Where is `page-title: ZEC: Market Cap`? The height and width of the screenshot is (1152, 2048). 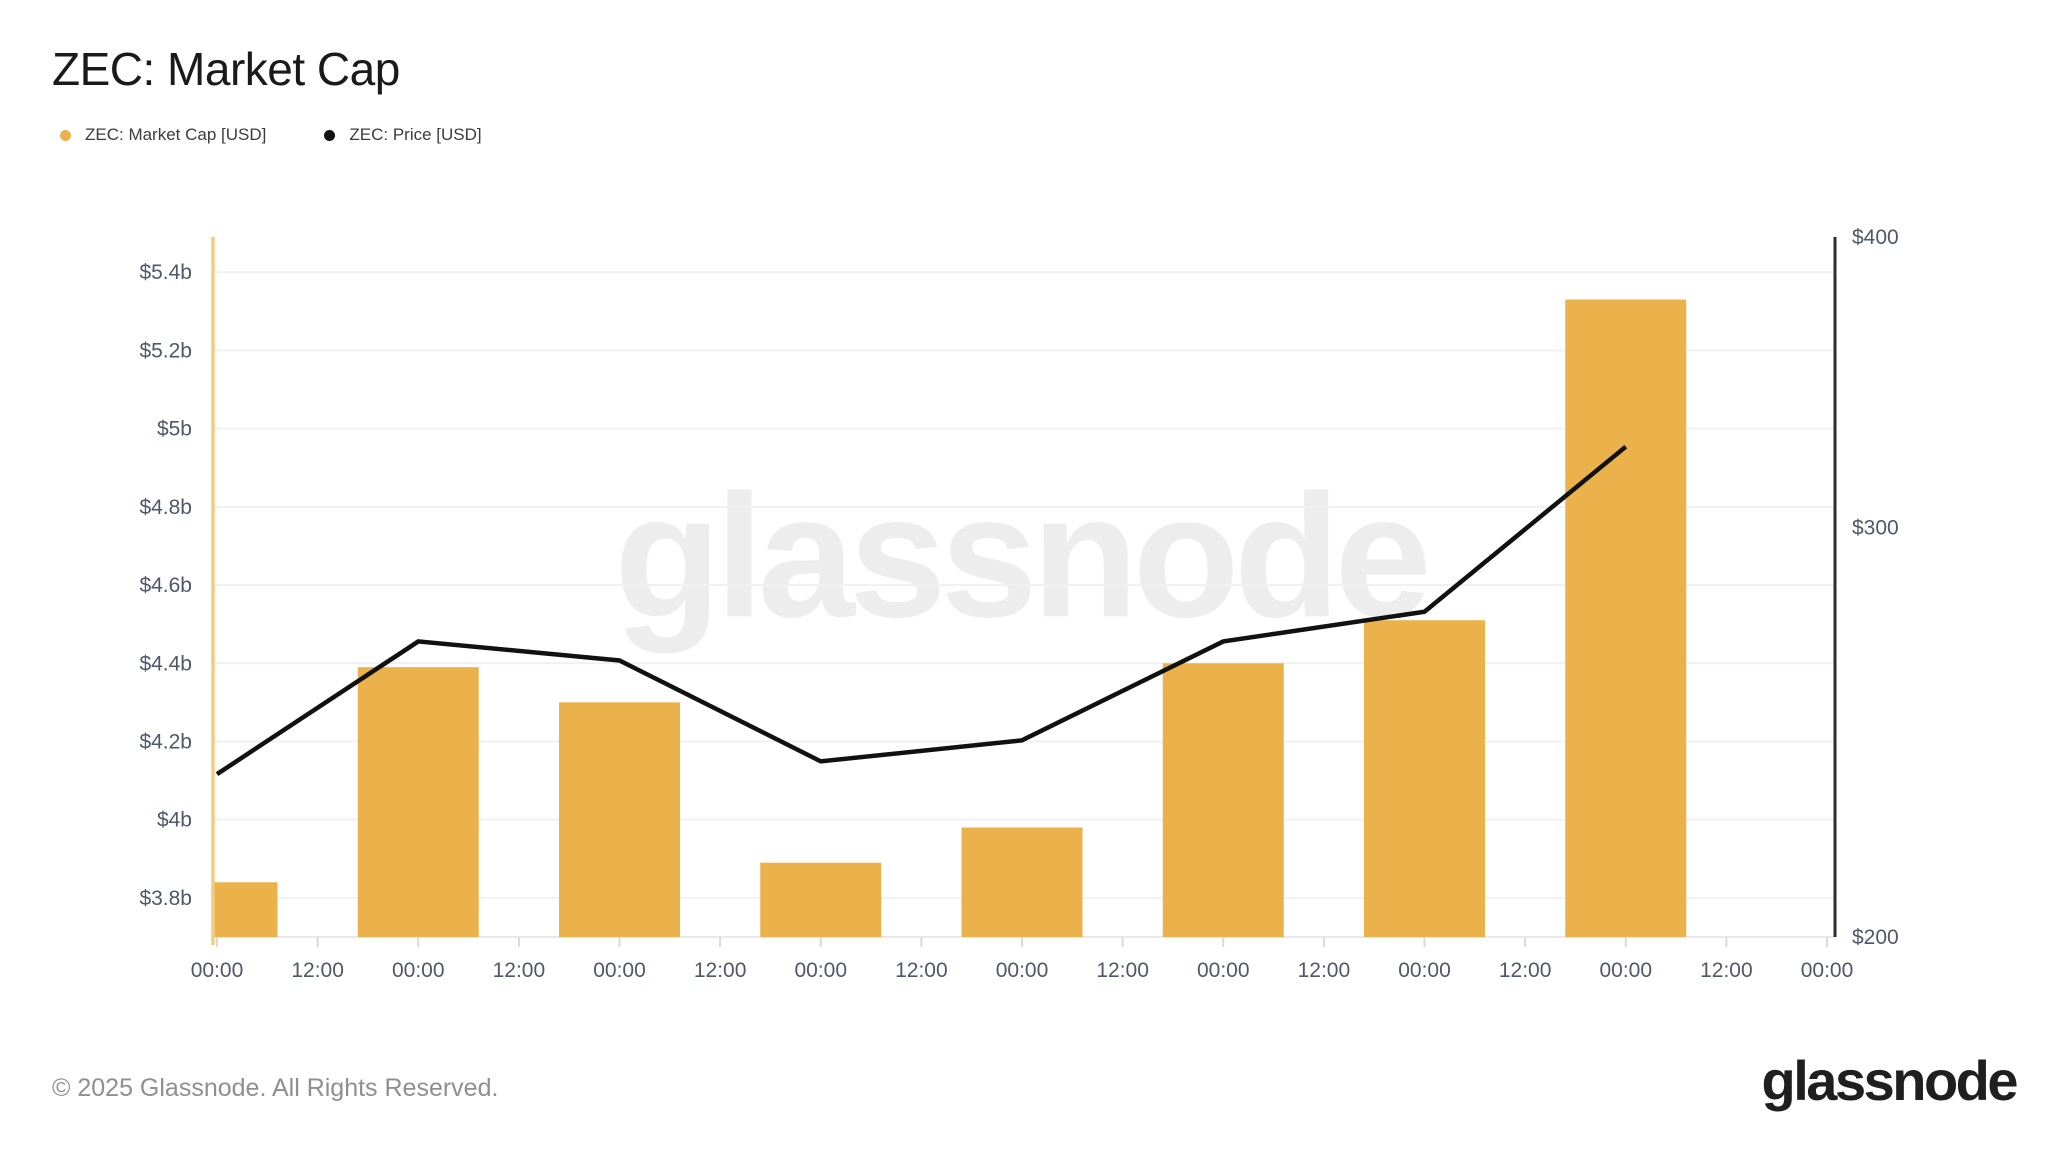
page-title: ZEC: Market Cap is located at coordinates (226, 69).